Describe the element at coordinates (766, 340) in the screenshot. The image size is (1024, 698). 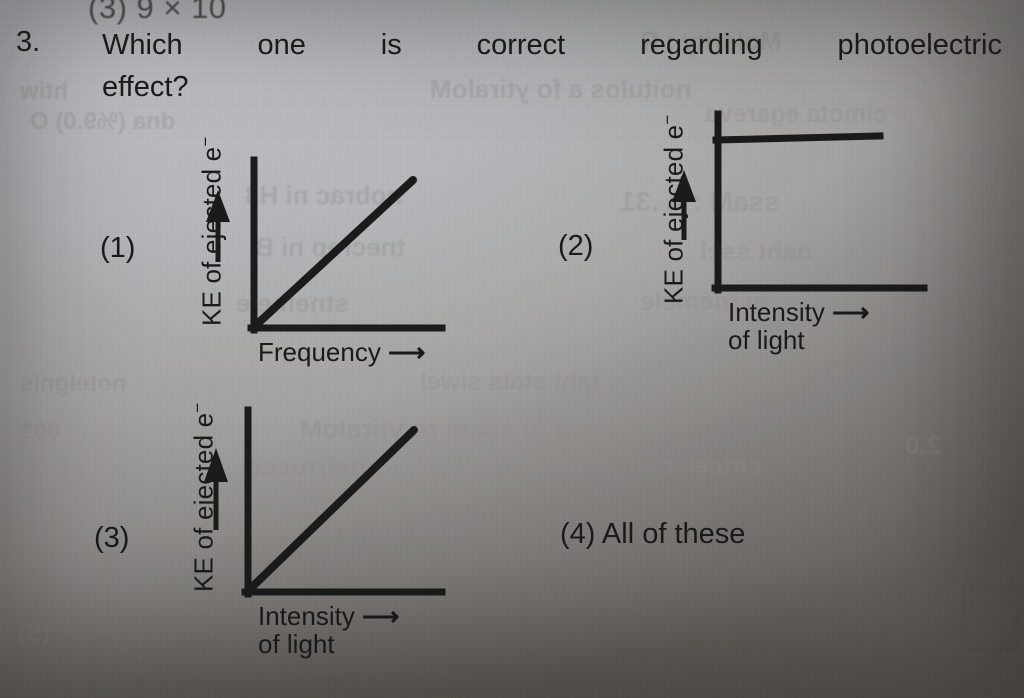
I see `option-2-x-axis-label-line-2: of light` at that location.